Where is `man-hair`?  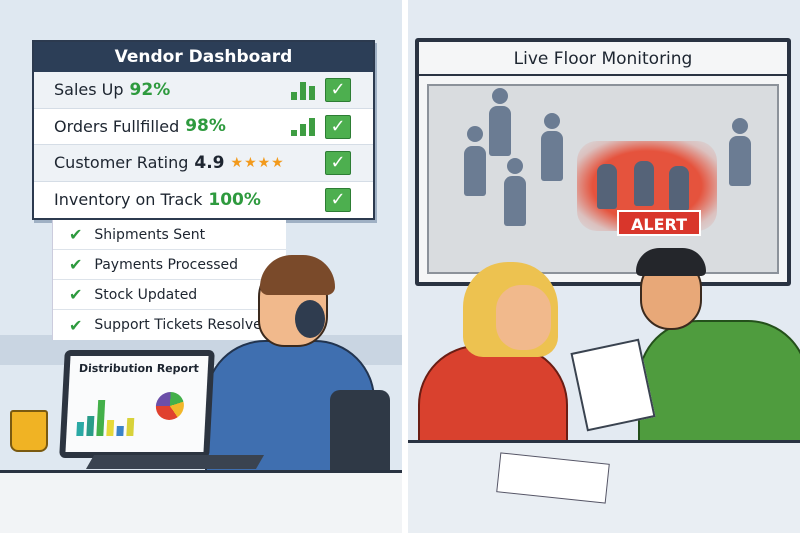 man-hair is located at coordinates (671, 262).